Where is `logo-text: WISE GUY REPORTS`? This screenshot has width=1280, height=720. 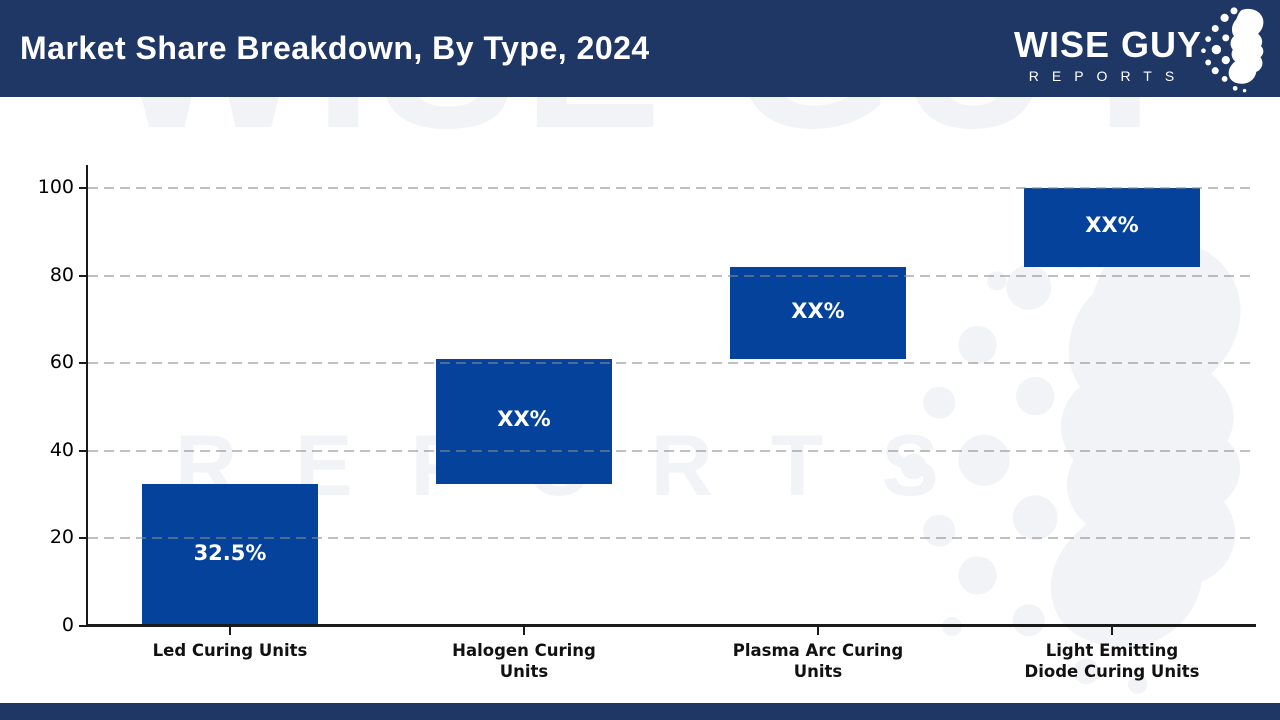 logo-text: WISE GUY REPORTS is located at coordinates (1108, 54).